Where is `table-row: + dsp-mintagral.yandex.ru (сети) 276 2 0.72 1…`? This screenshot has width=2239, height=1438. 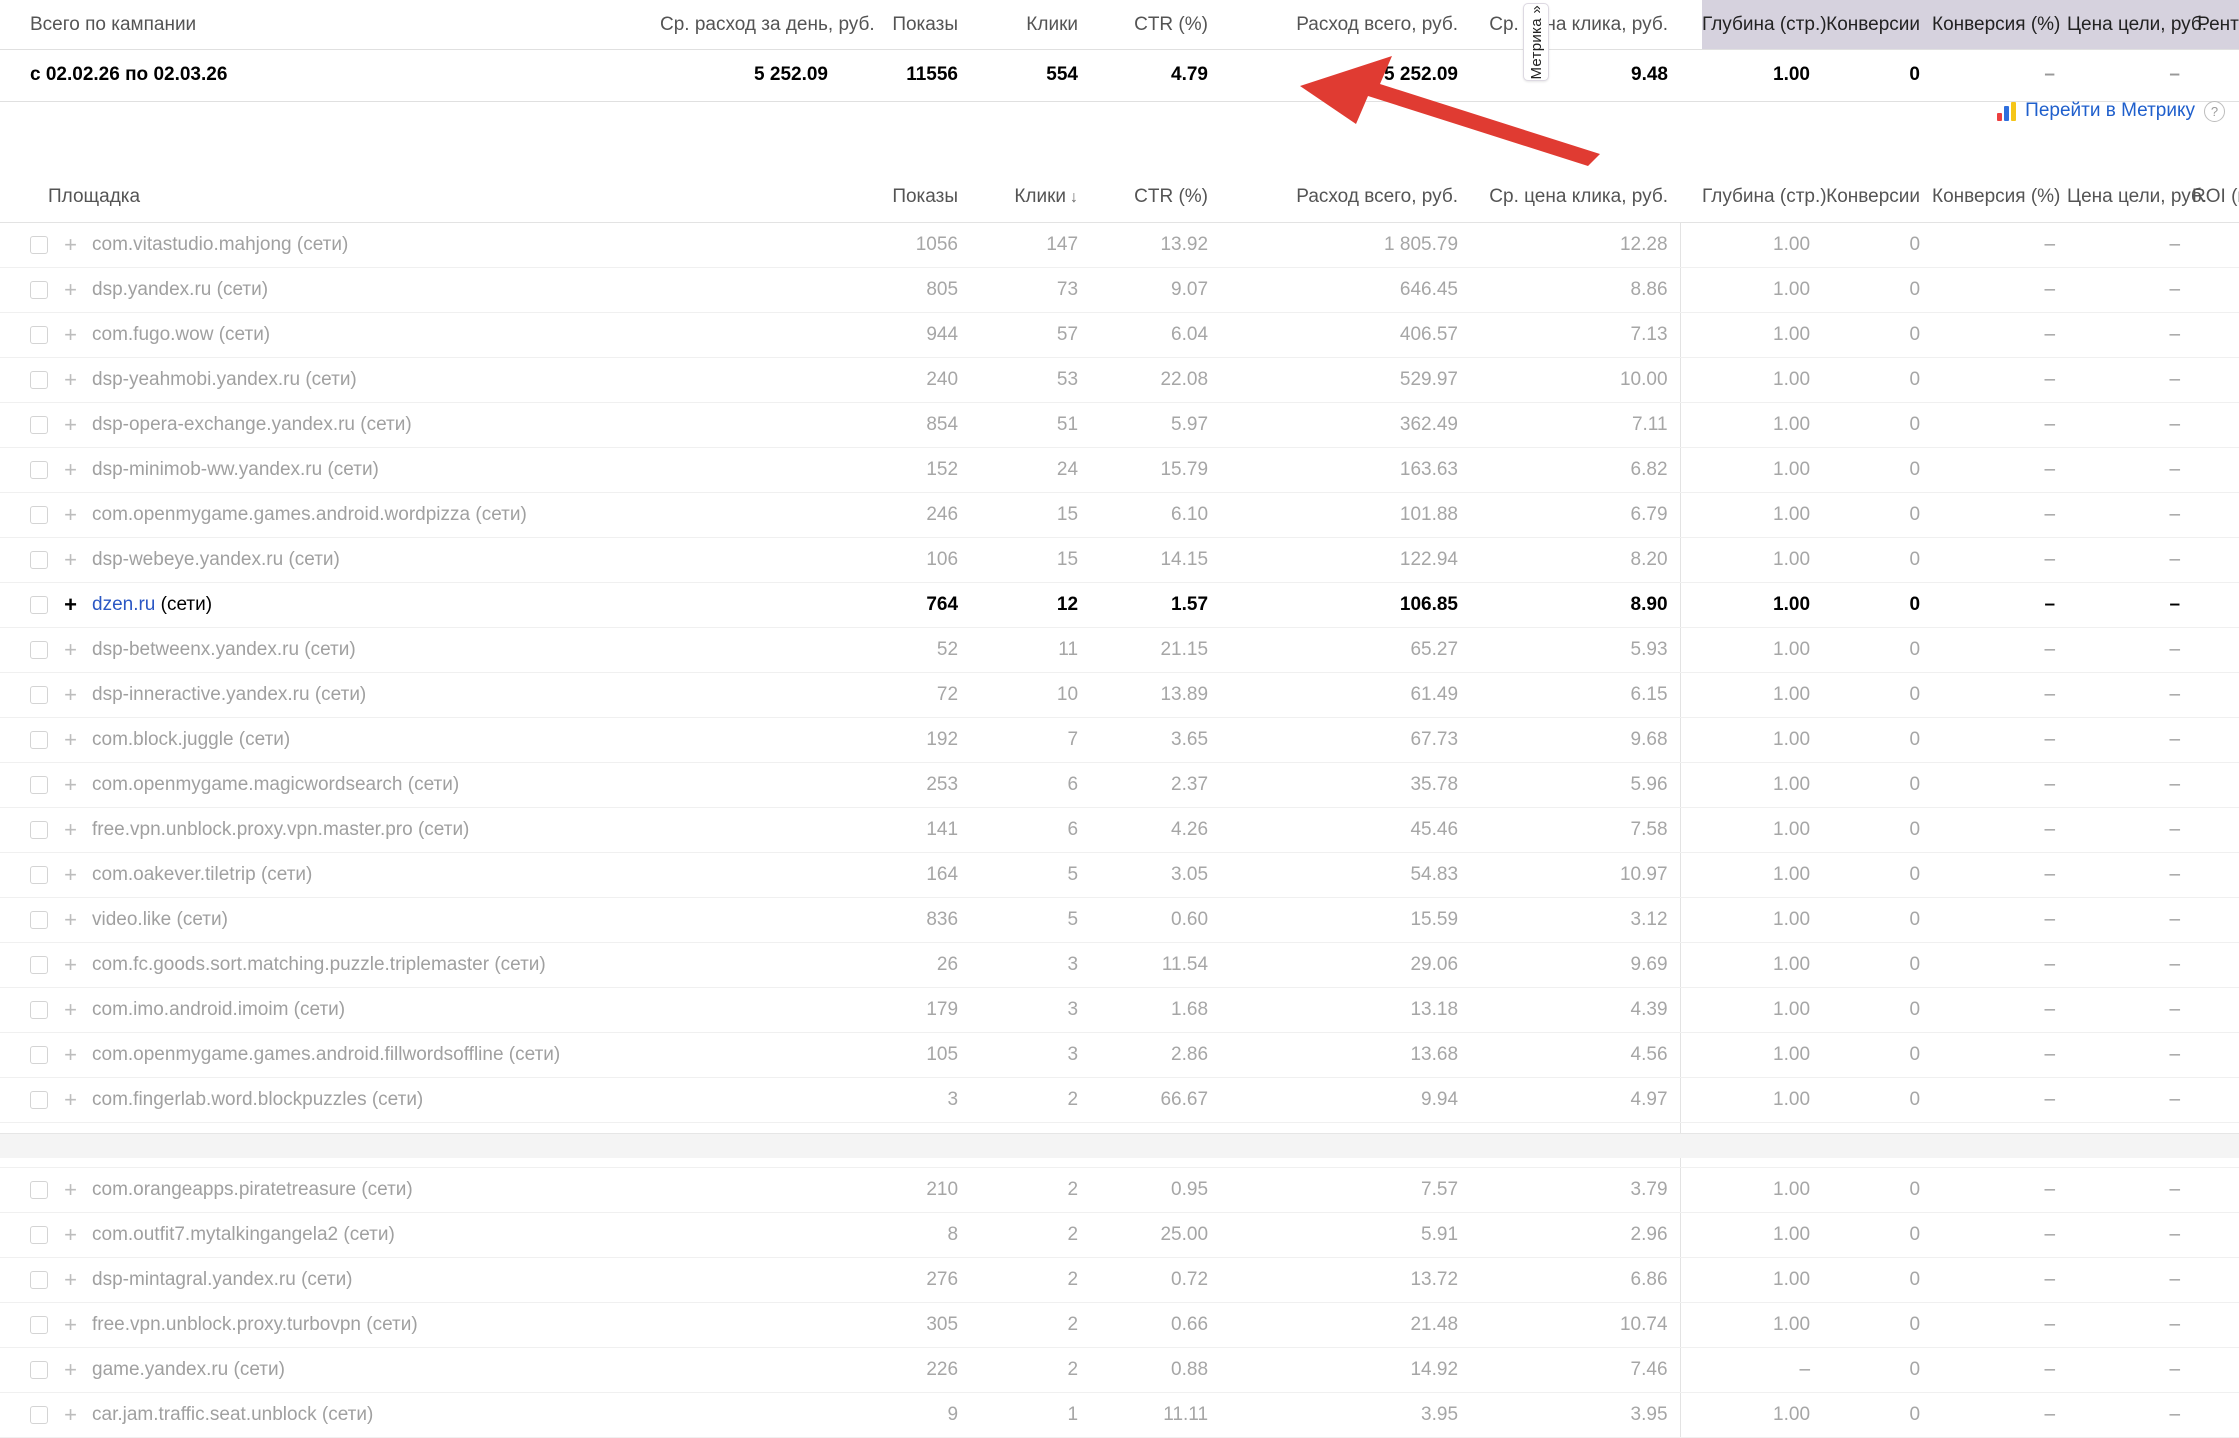
table-row: + dsp-mintagral.yandex.ru (сети) 276 2 0.72 1… is located at coordinates (1119, 1280).